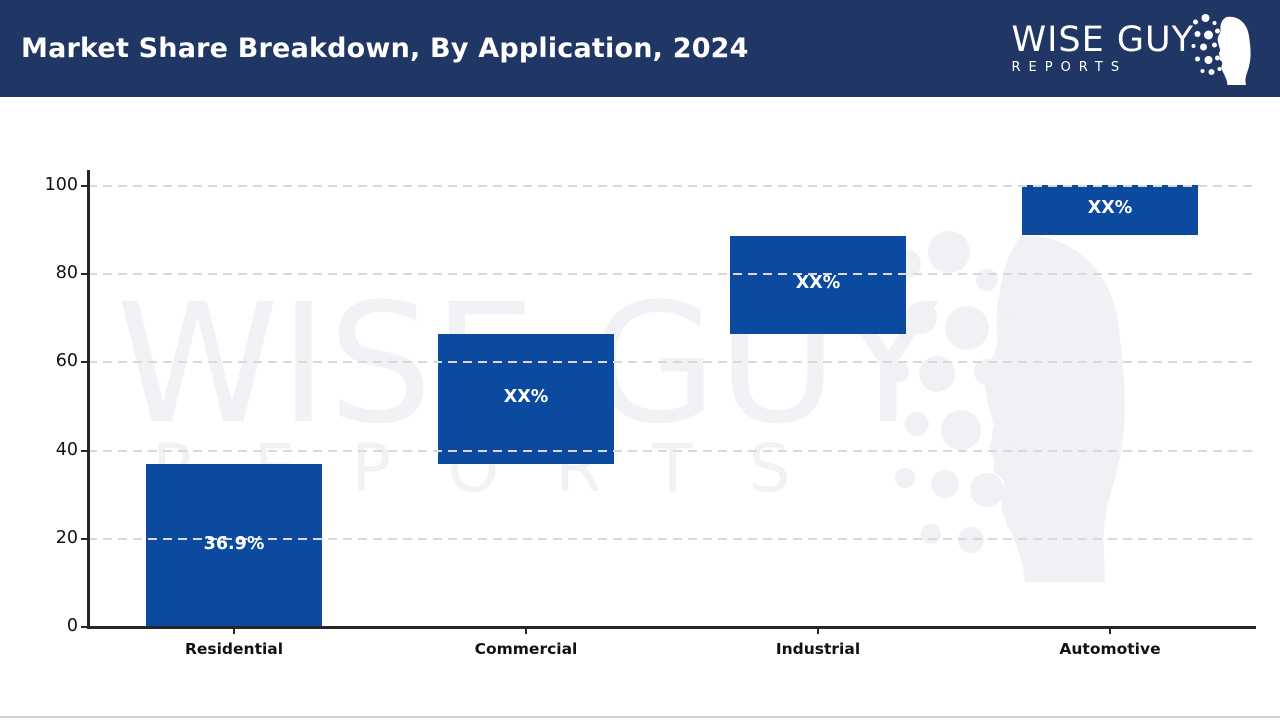 This screenshot has width=1280, height=720. I want to click on bar-industrial, so click(818, 284).